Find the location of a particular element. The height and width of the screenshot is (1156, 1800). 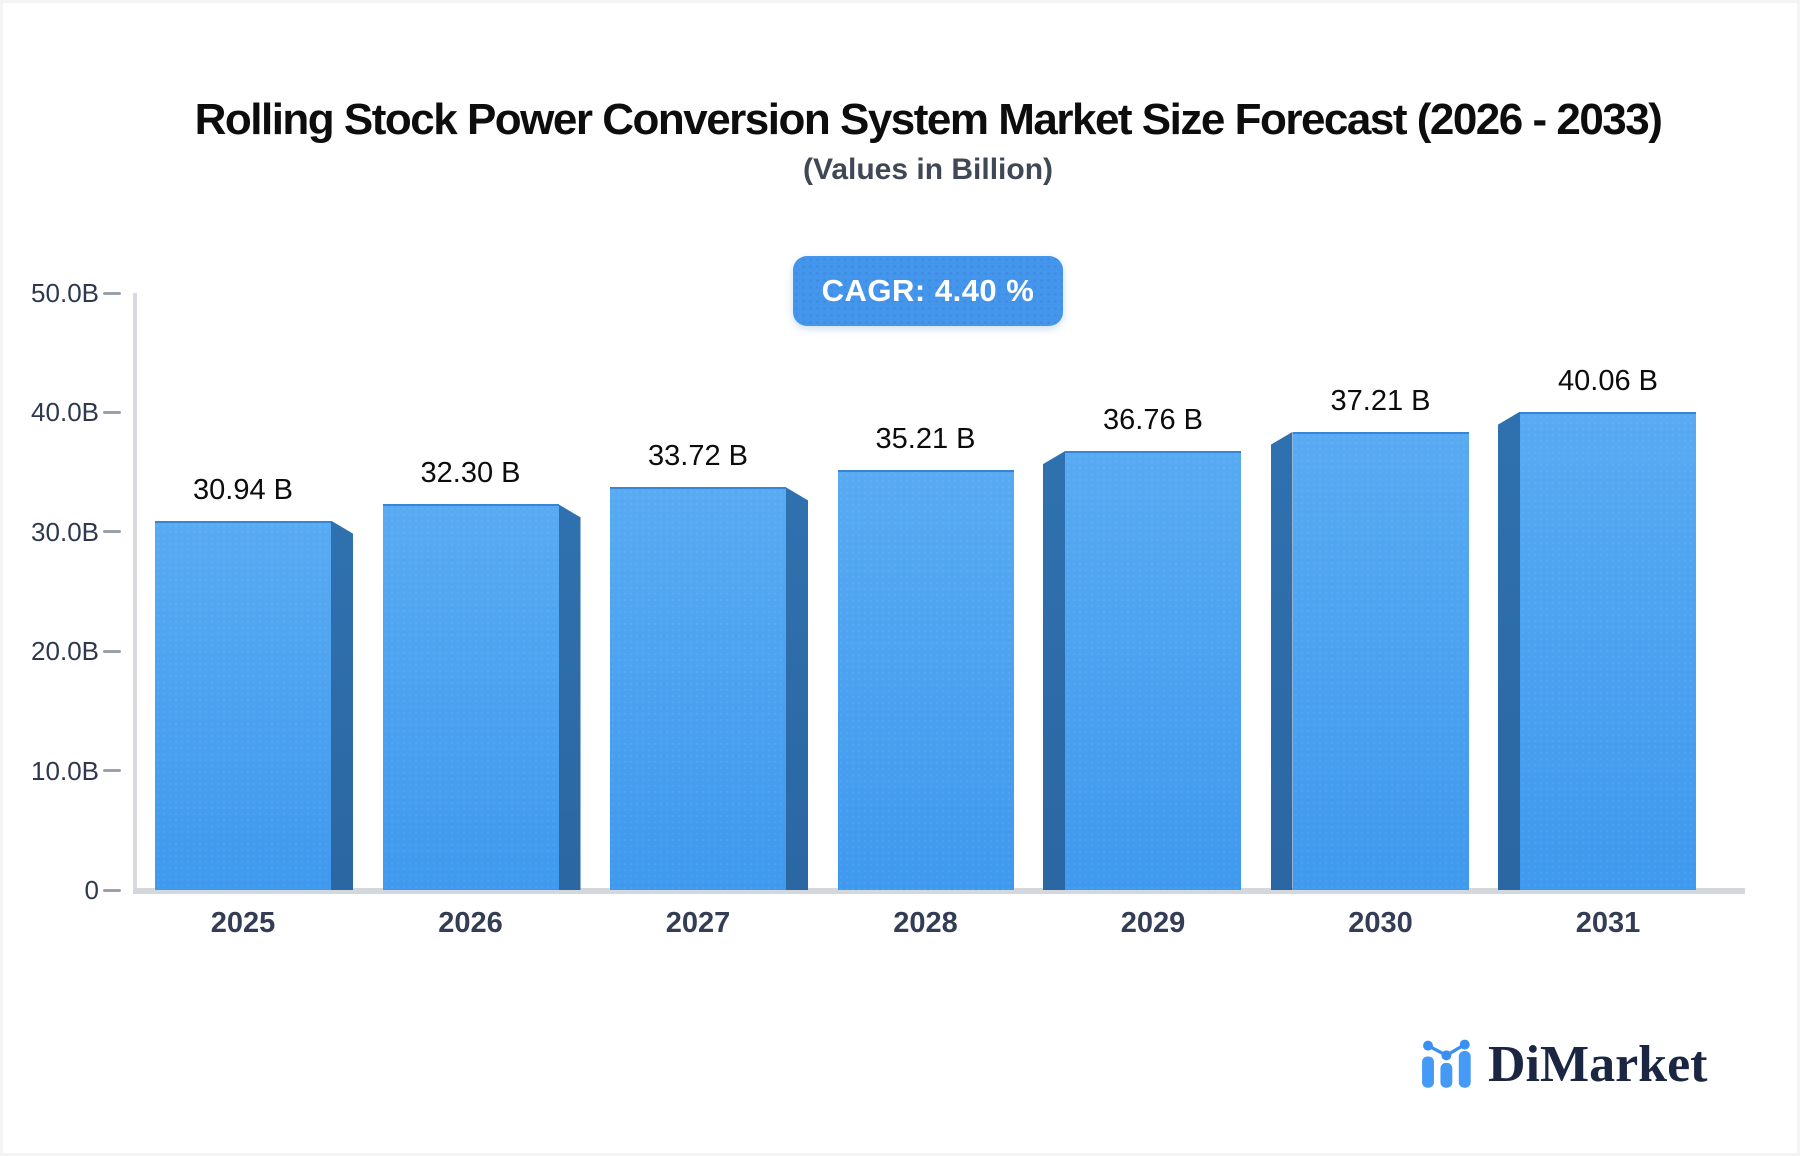

bar-2025-side is located at coordinates (342, 705).